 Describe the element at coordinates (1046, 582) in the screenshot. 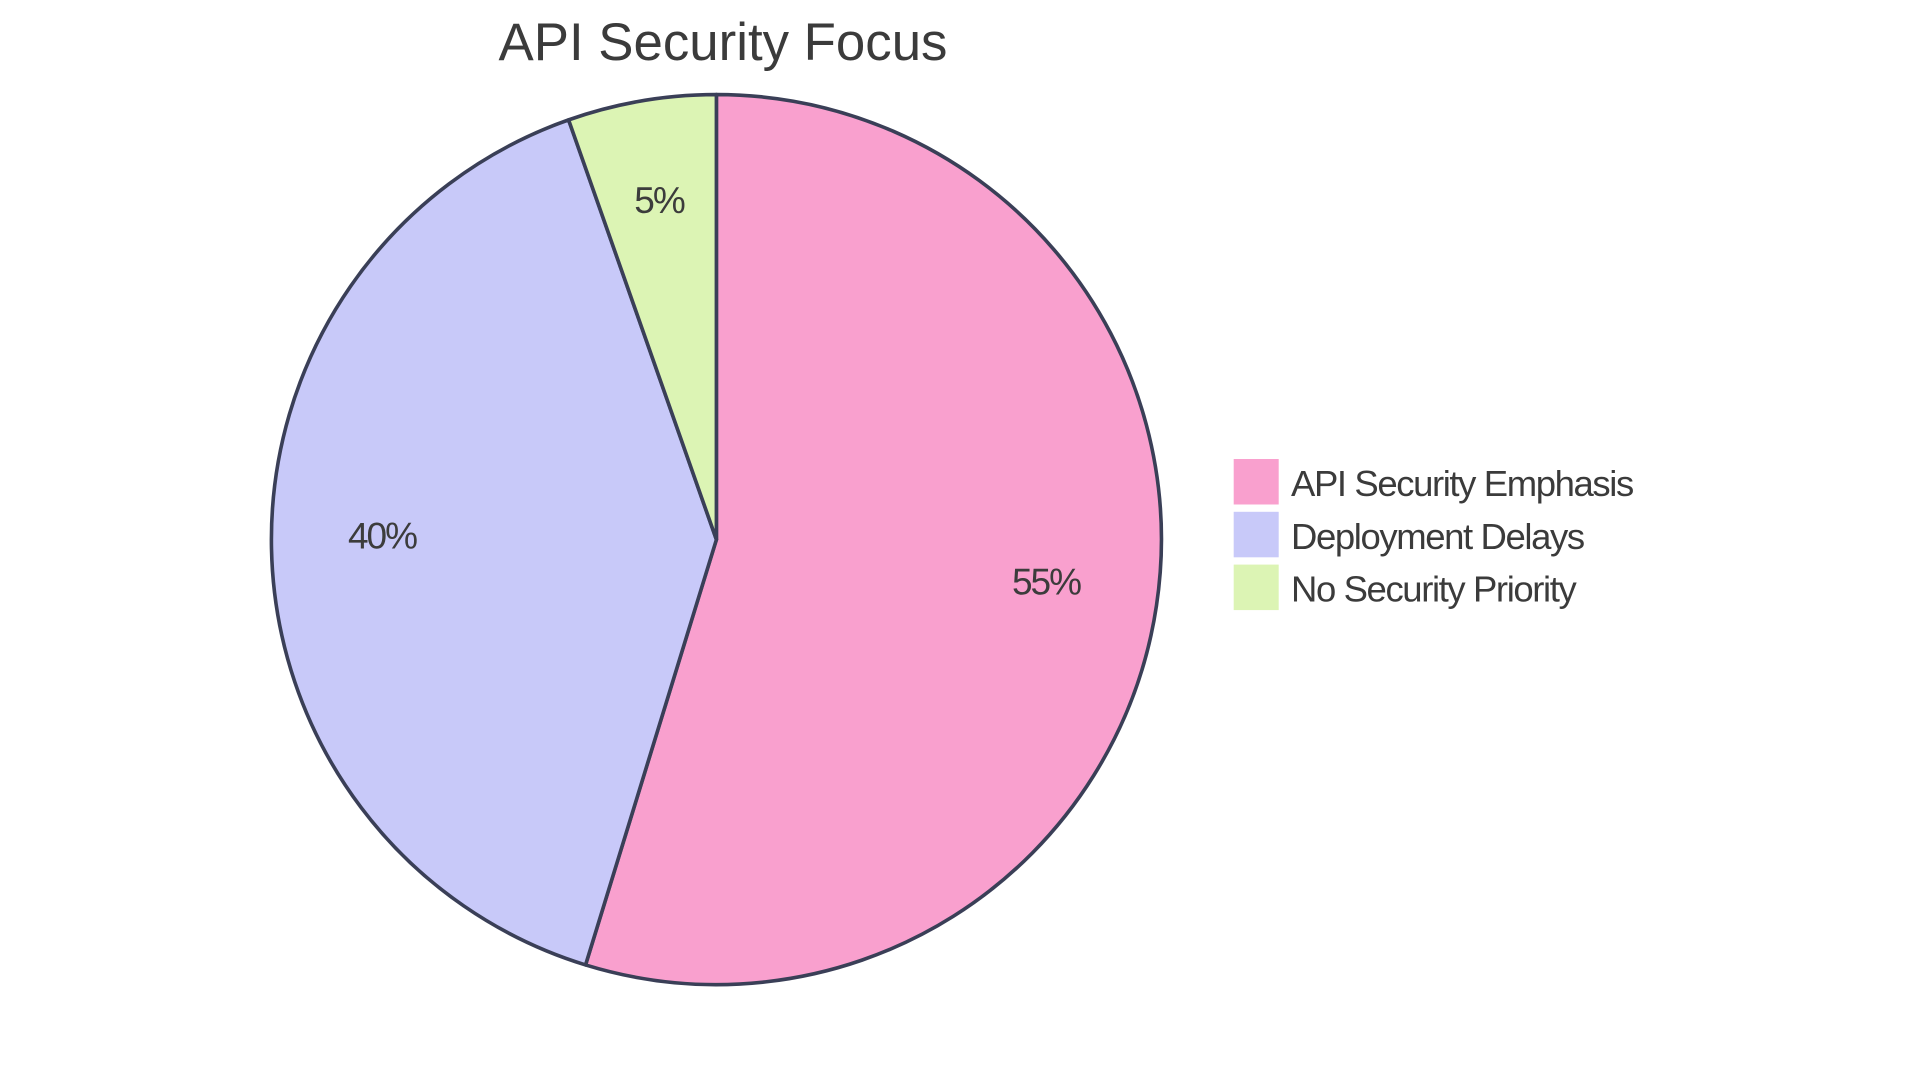

I see `svg-text: 55%` at that location.